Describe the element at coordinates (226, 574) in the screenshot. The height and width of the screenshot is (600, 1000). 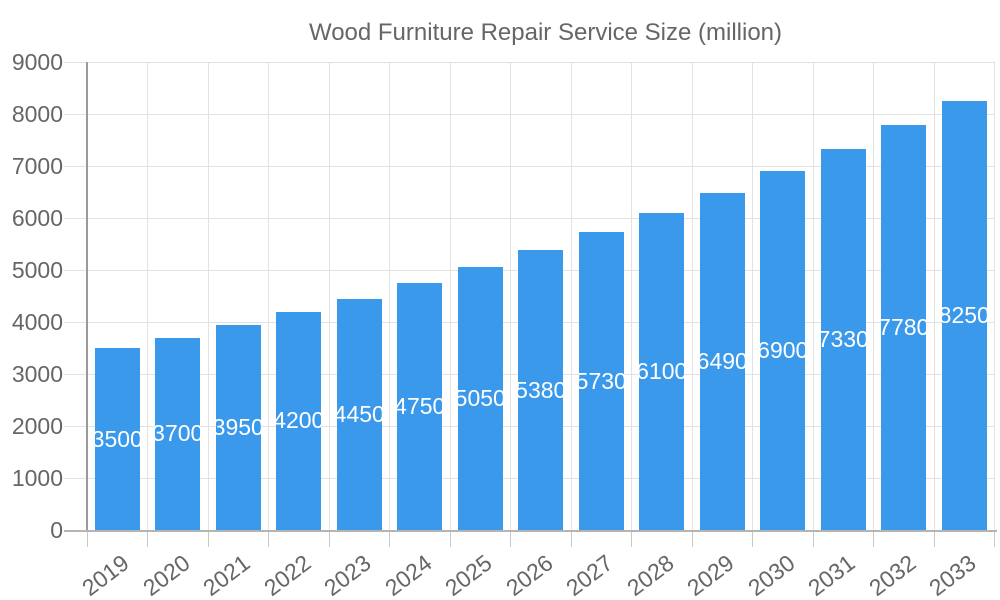
I see `x-axis-category-label: 2021` at that location.